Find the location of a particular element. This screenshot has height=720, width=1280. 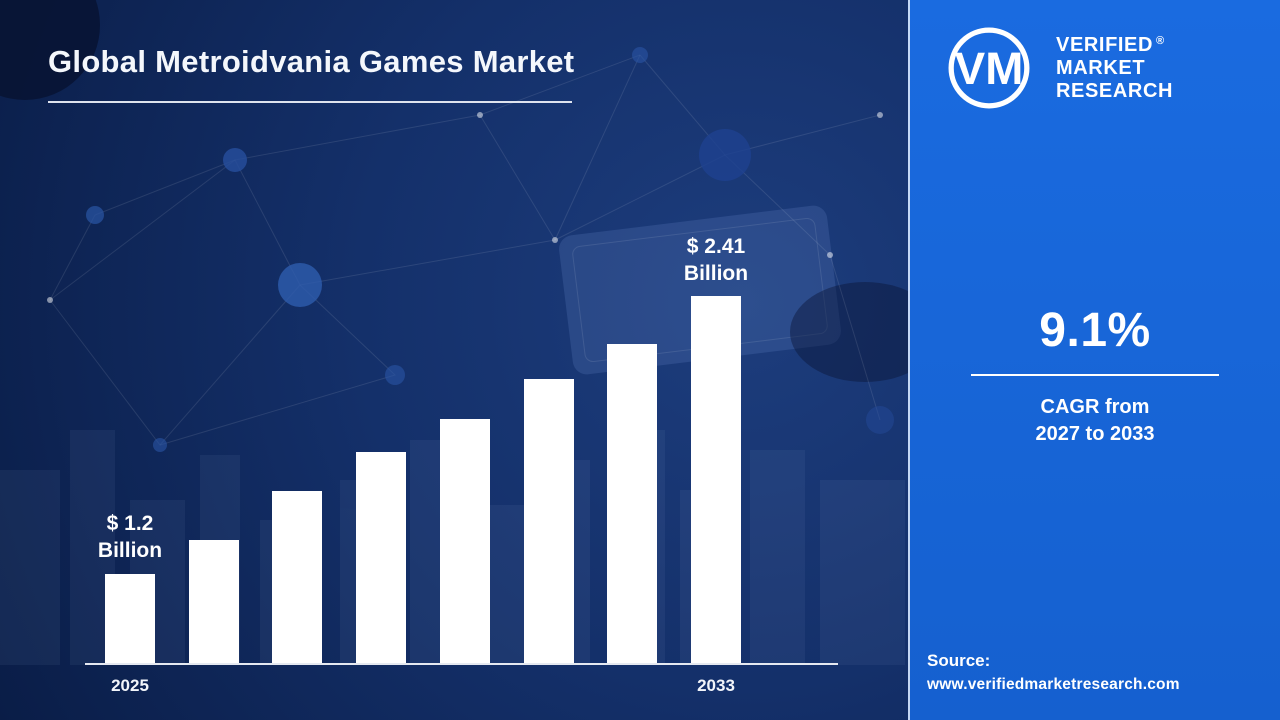

bar-2030 is located at coordinates (548, 521).